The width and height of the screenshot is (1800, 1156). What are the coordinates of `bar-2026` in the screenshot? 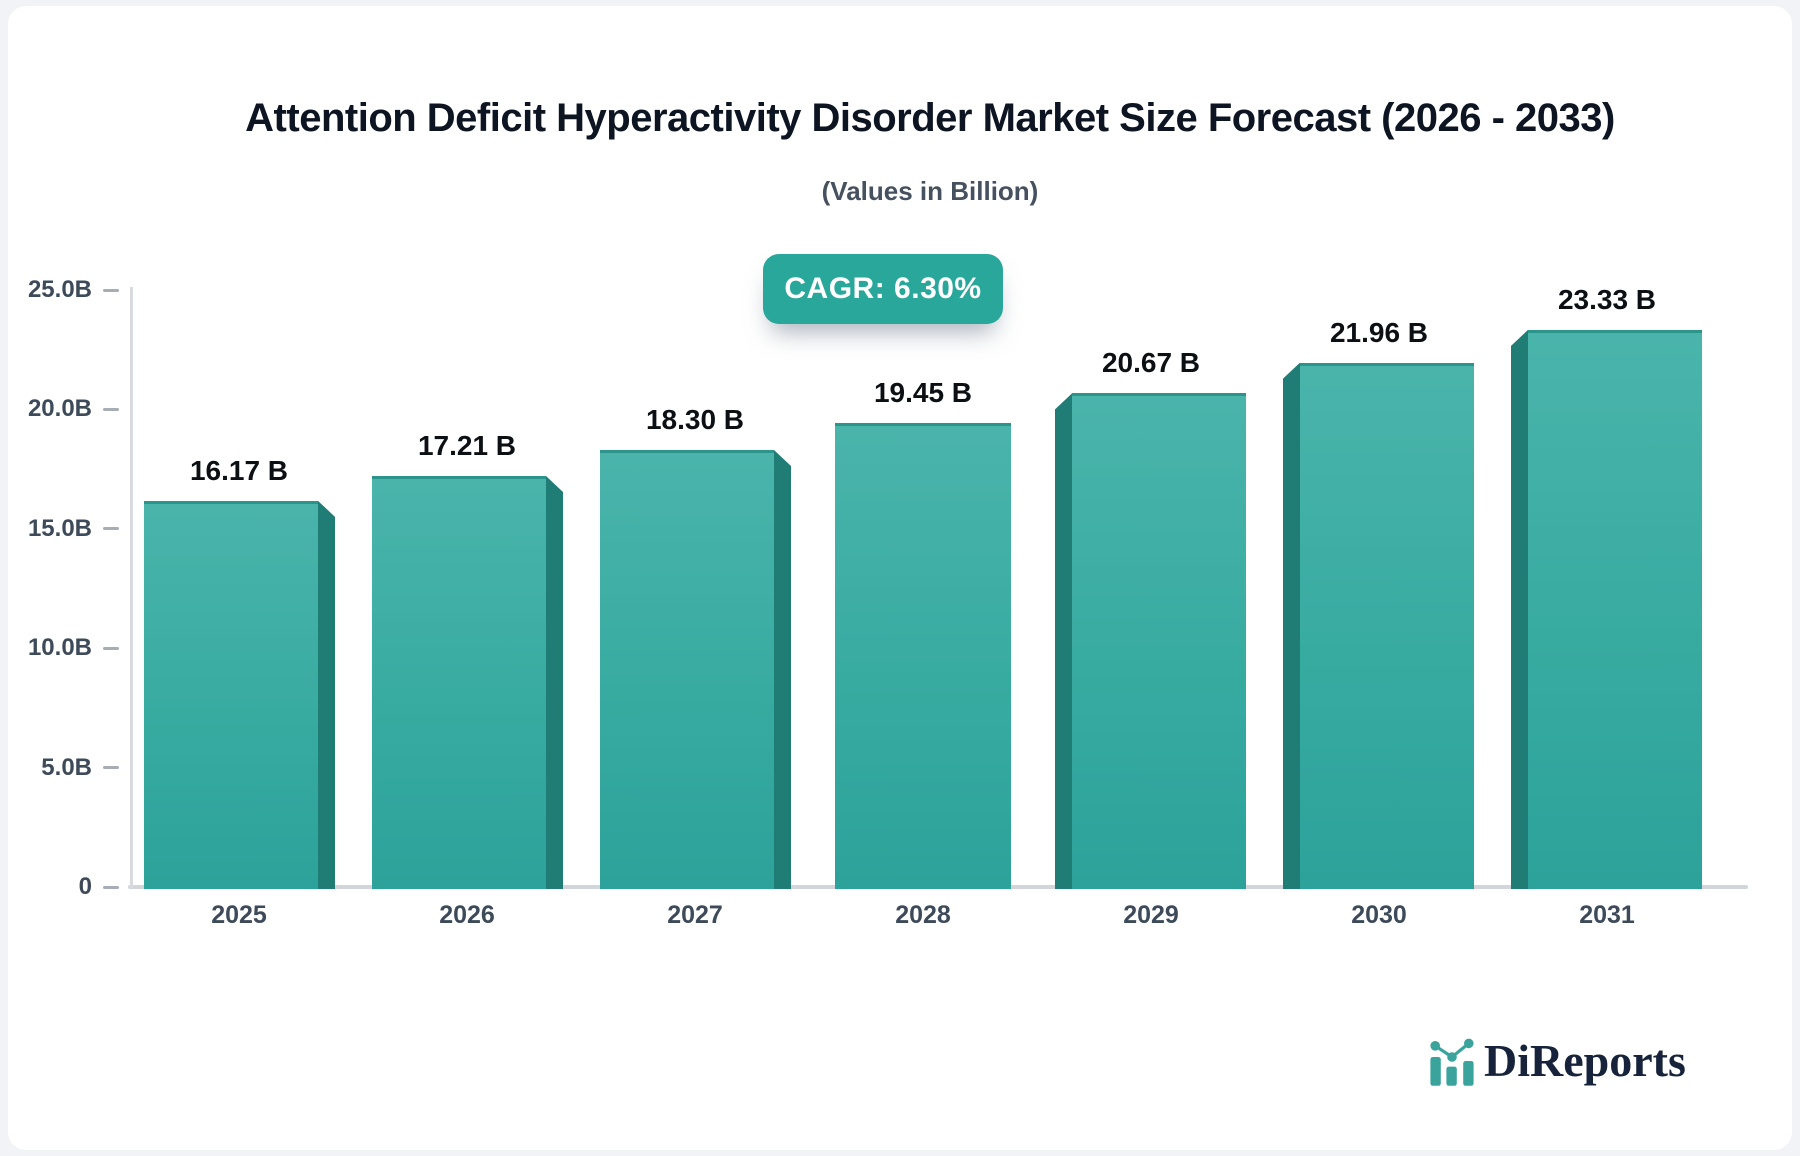 It's located at (459, 682).